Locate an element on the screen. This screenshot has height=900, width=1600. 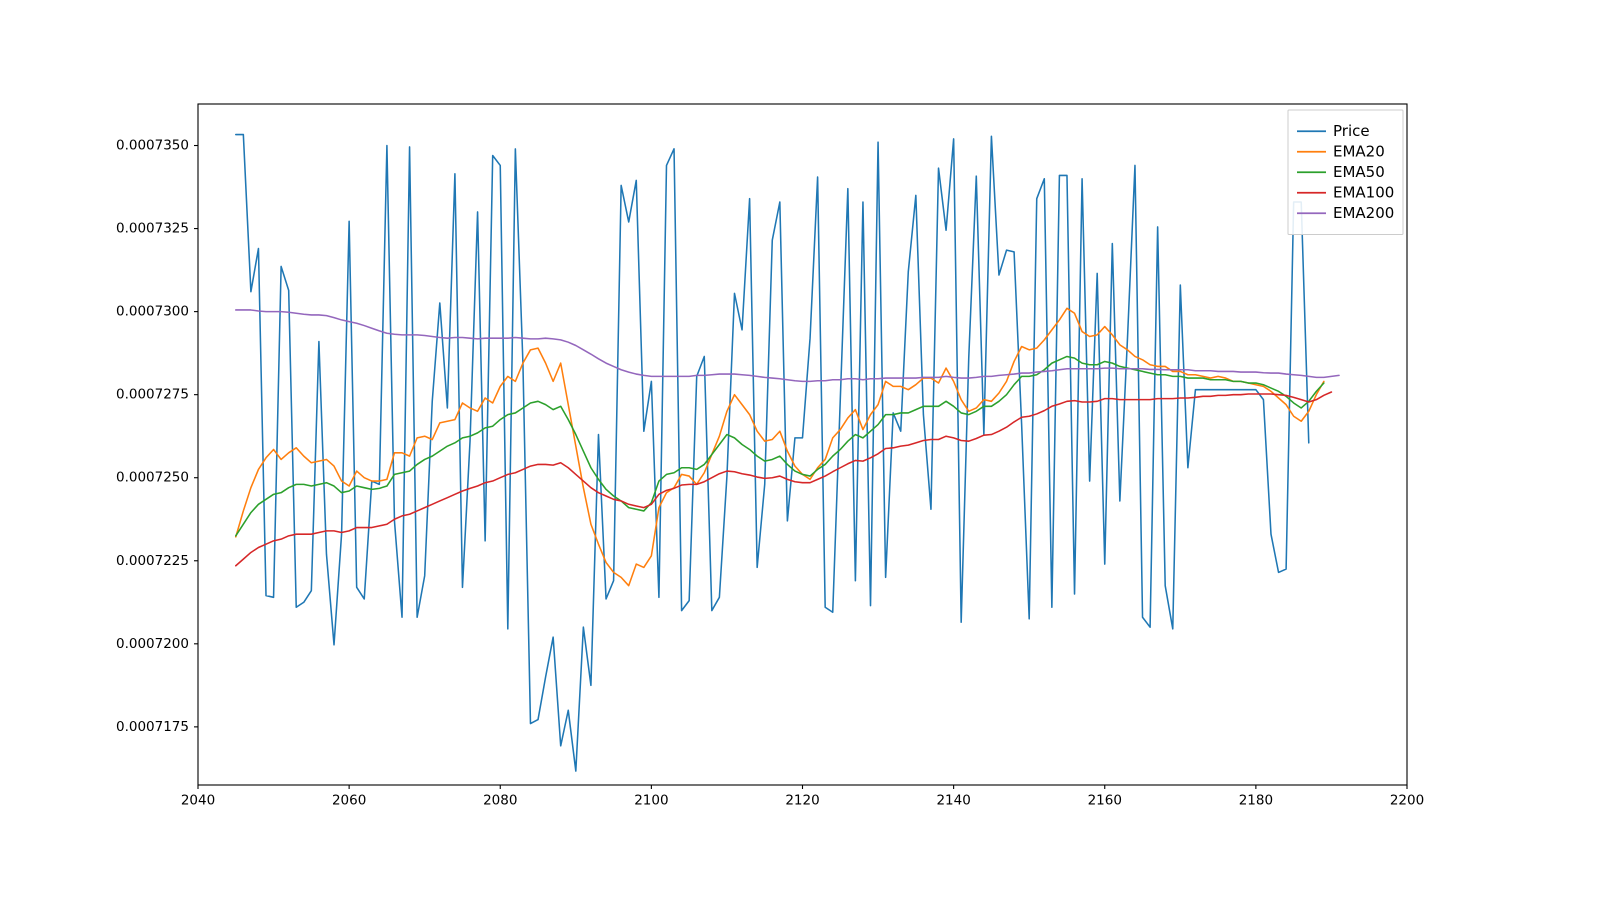
y-tick-label: 0.0007350 is located at coordinates (152, 146).